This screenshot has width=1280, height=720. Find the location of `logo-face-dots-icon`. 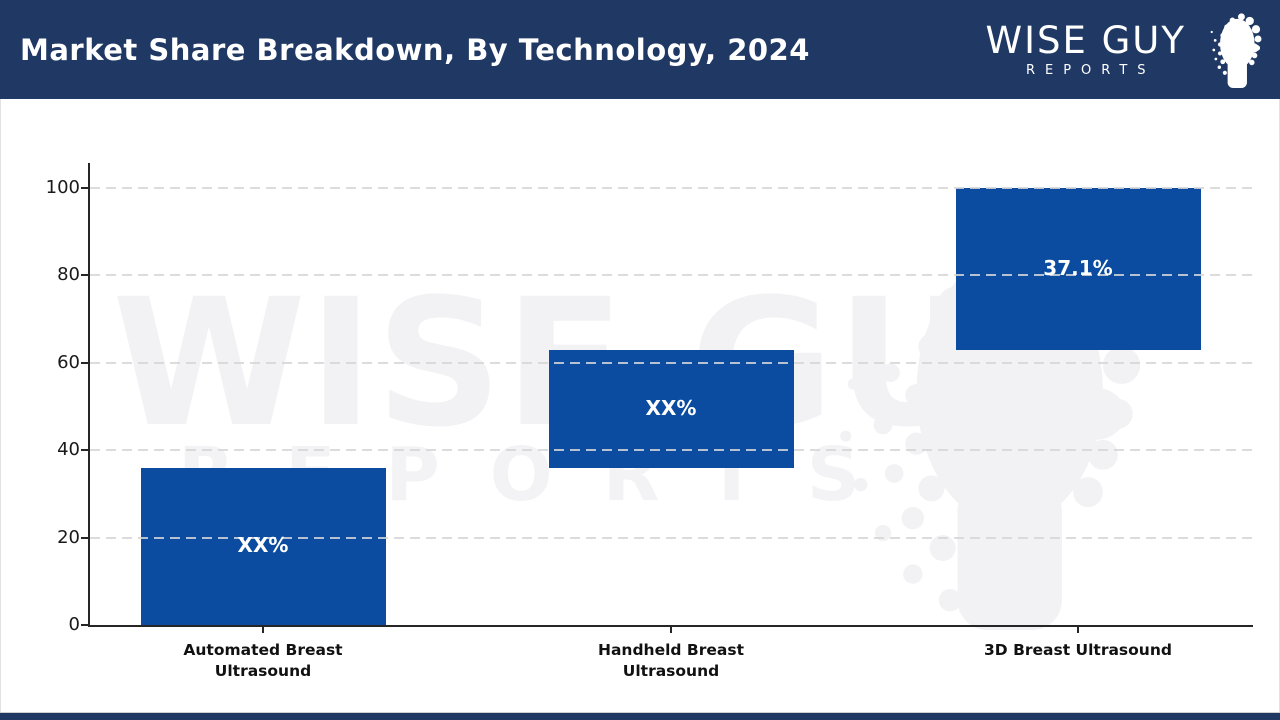

logo-face-dots-icon is located at coordinates (1236, 50).